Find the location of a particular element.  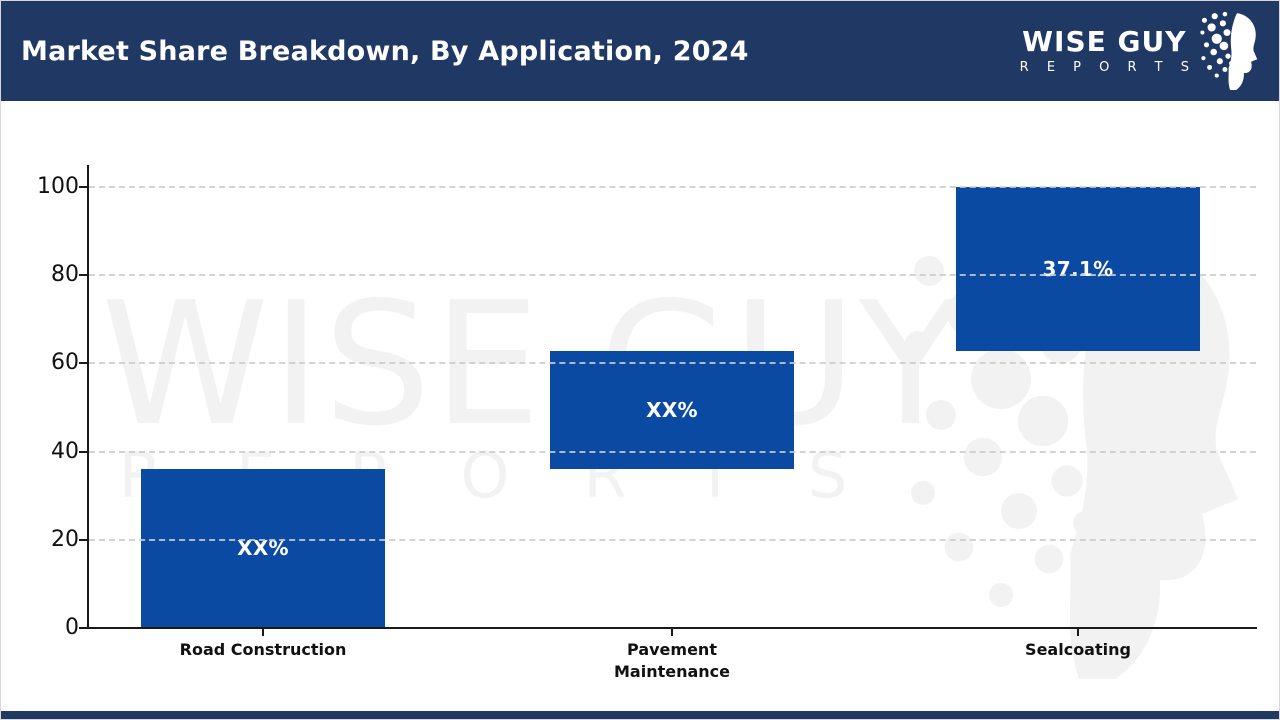

y-tick-label-100: 100 is located at coordinates (58, 186).